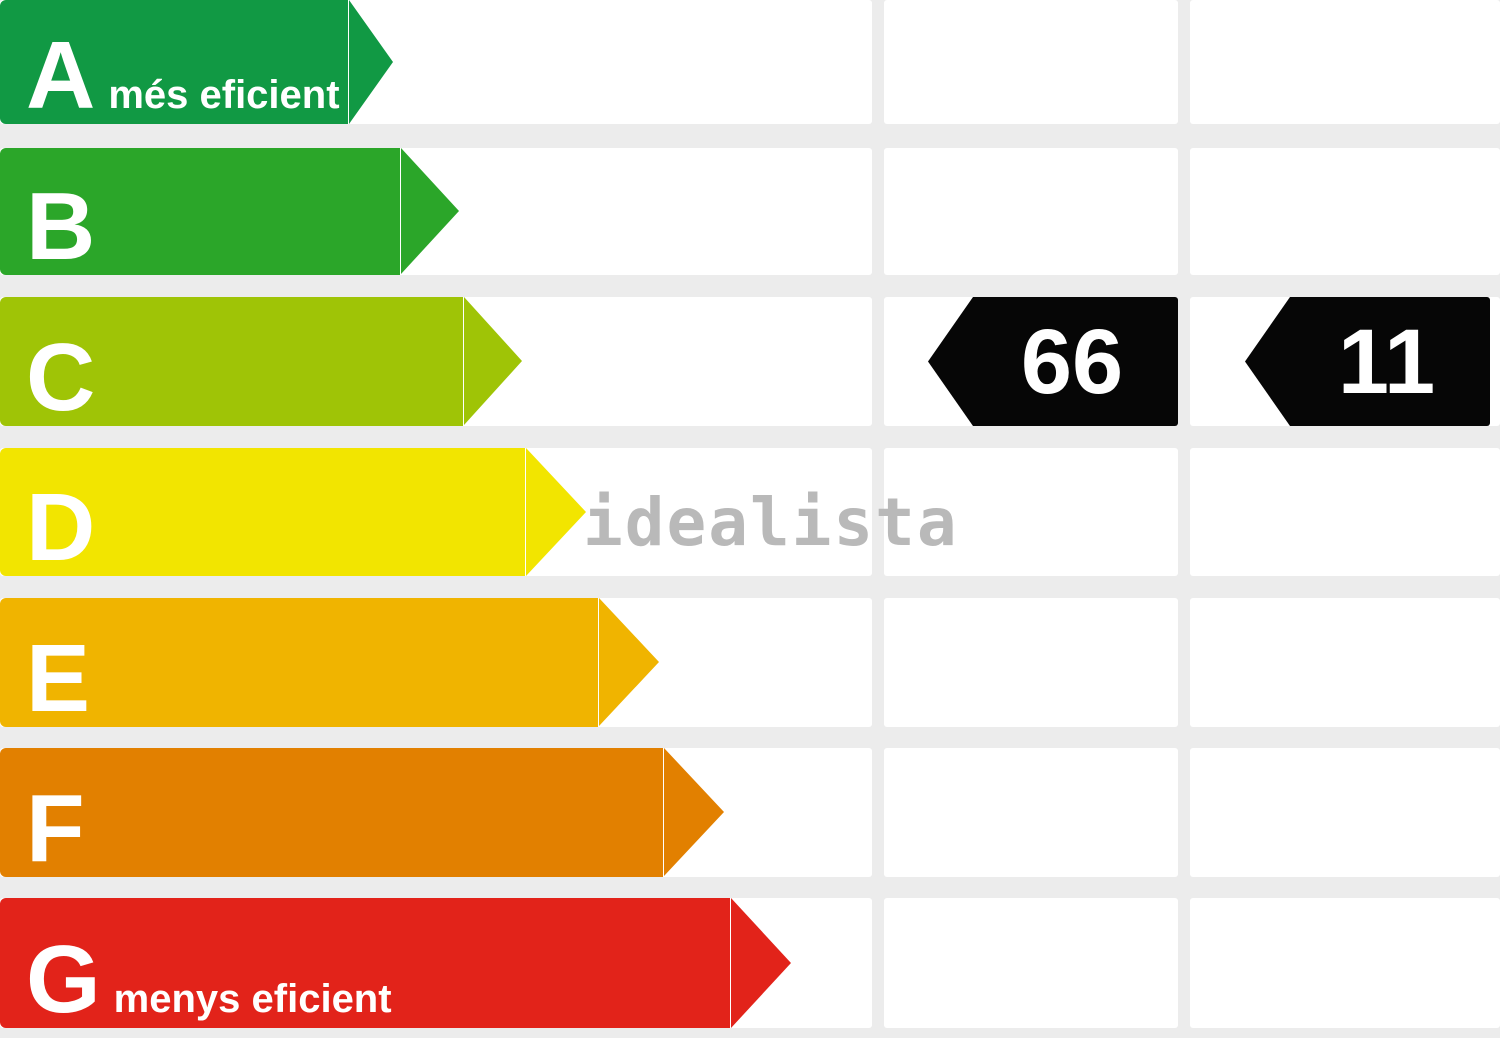  I want to click on value-badge-column-3: 11, so click(1367, 361).